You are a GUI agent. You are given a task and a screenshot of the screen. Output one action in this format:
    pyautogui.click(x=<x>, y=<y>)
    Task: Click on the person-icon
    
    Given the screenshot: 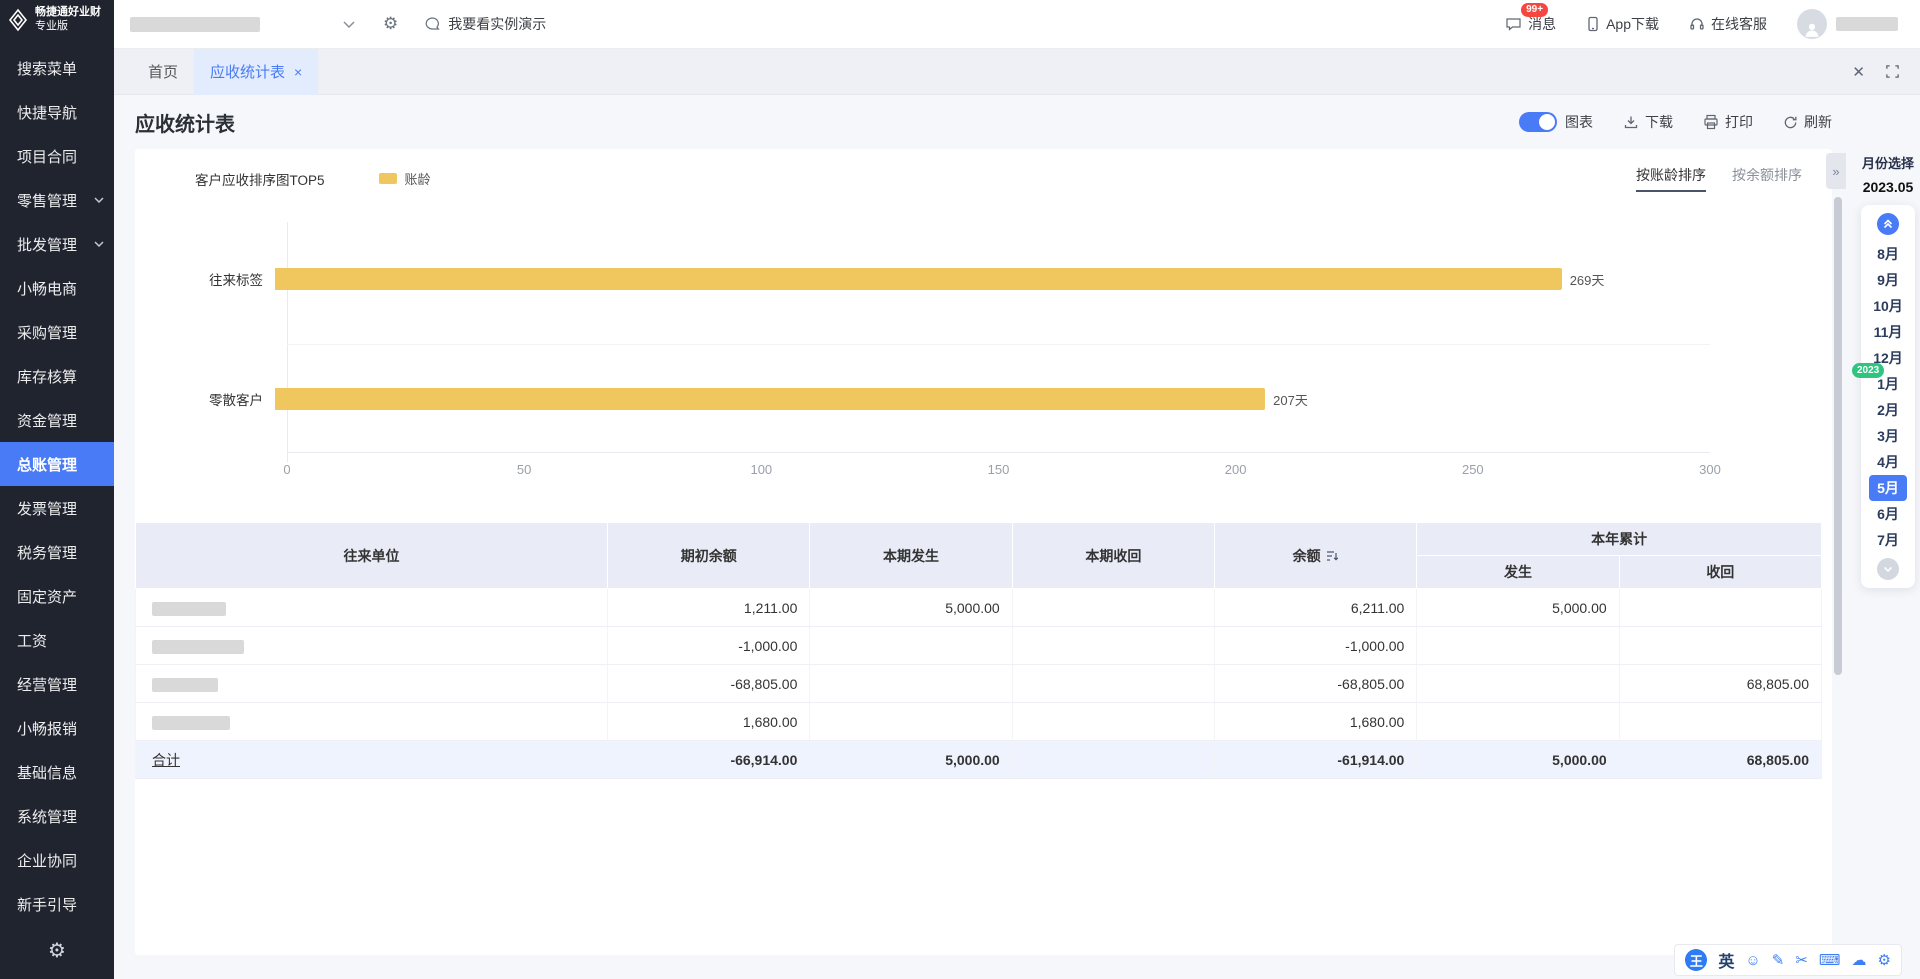 What is the action you would take?
    pyautogui.click(x=1812, y=30)
    